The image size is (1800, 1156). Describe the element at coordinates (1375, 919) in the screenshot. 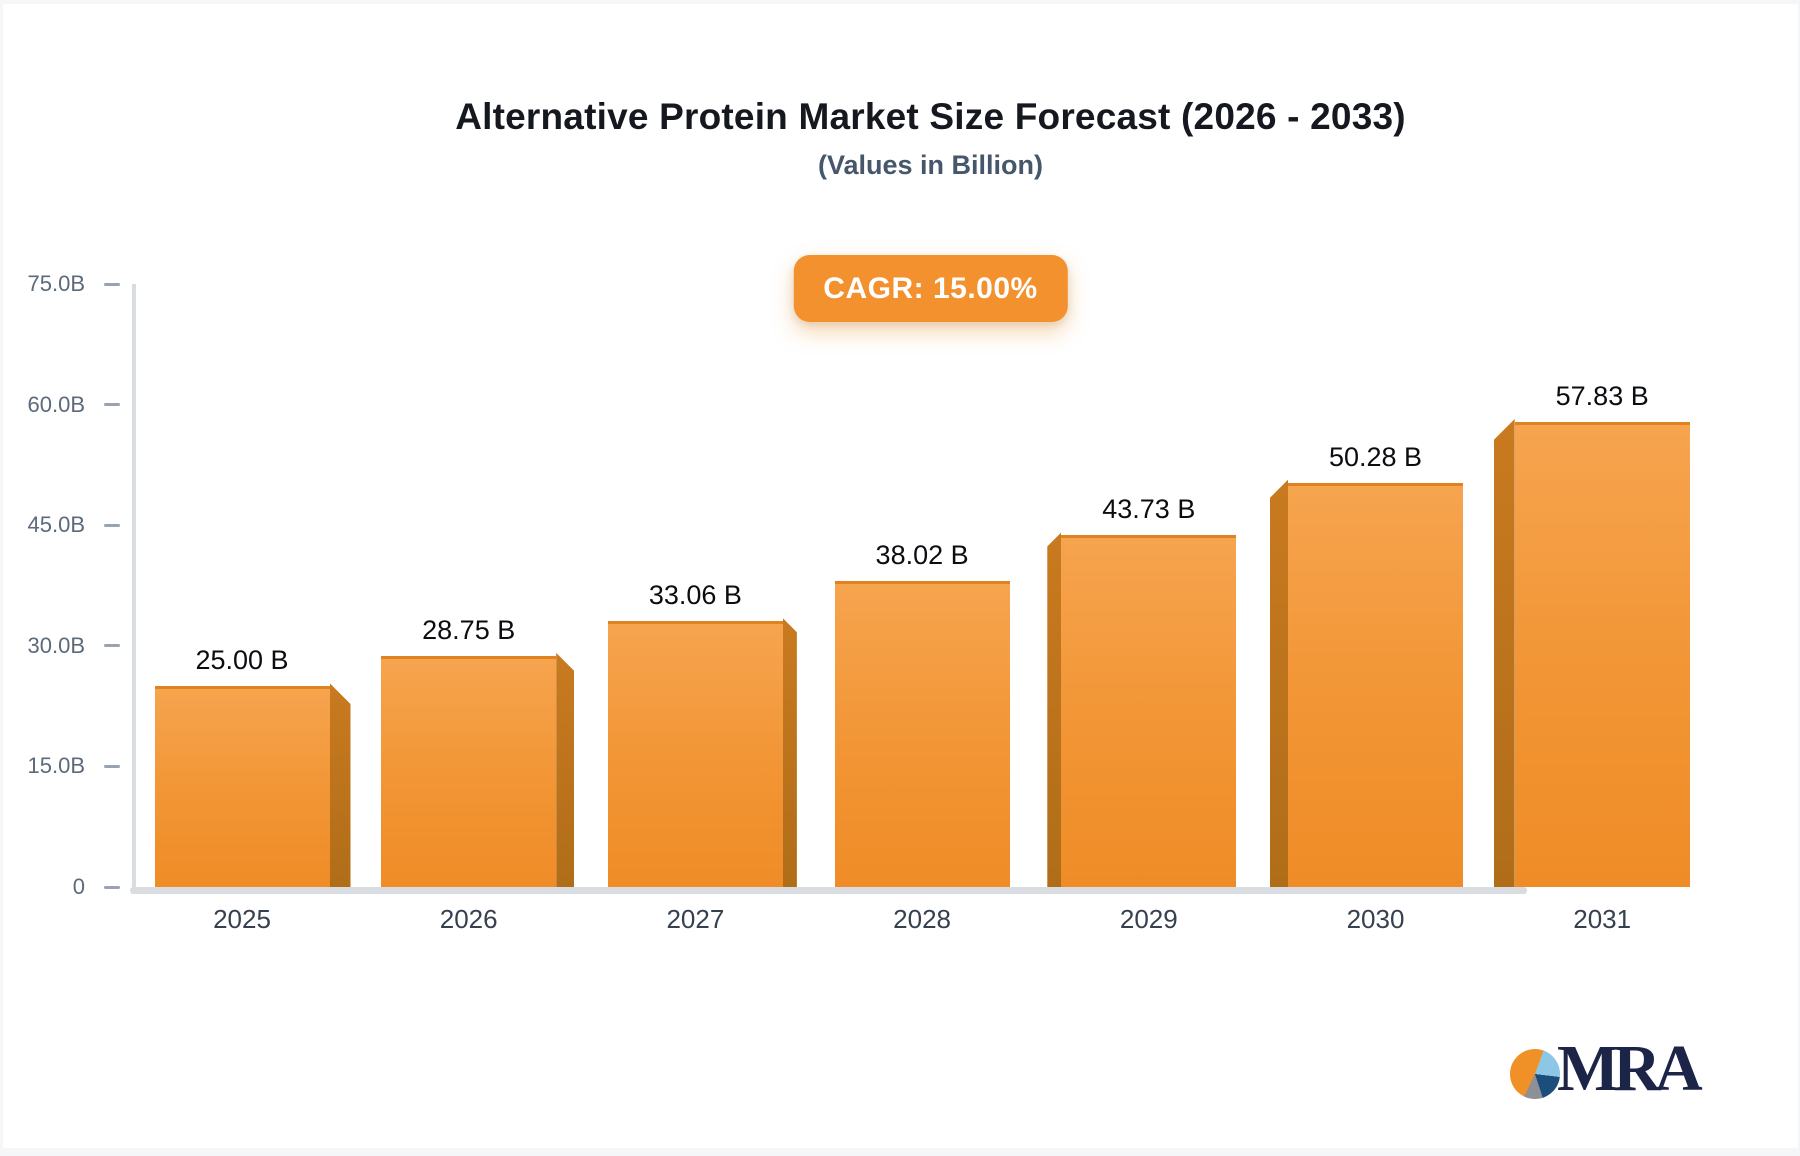

I see `x-axis-label-2030: 2030` at that location.